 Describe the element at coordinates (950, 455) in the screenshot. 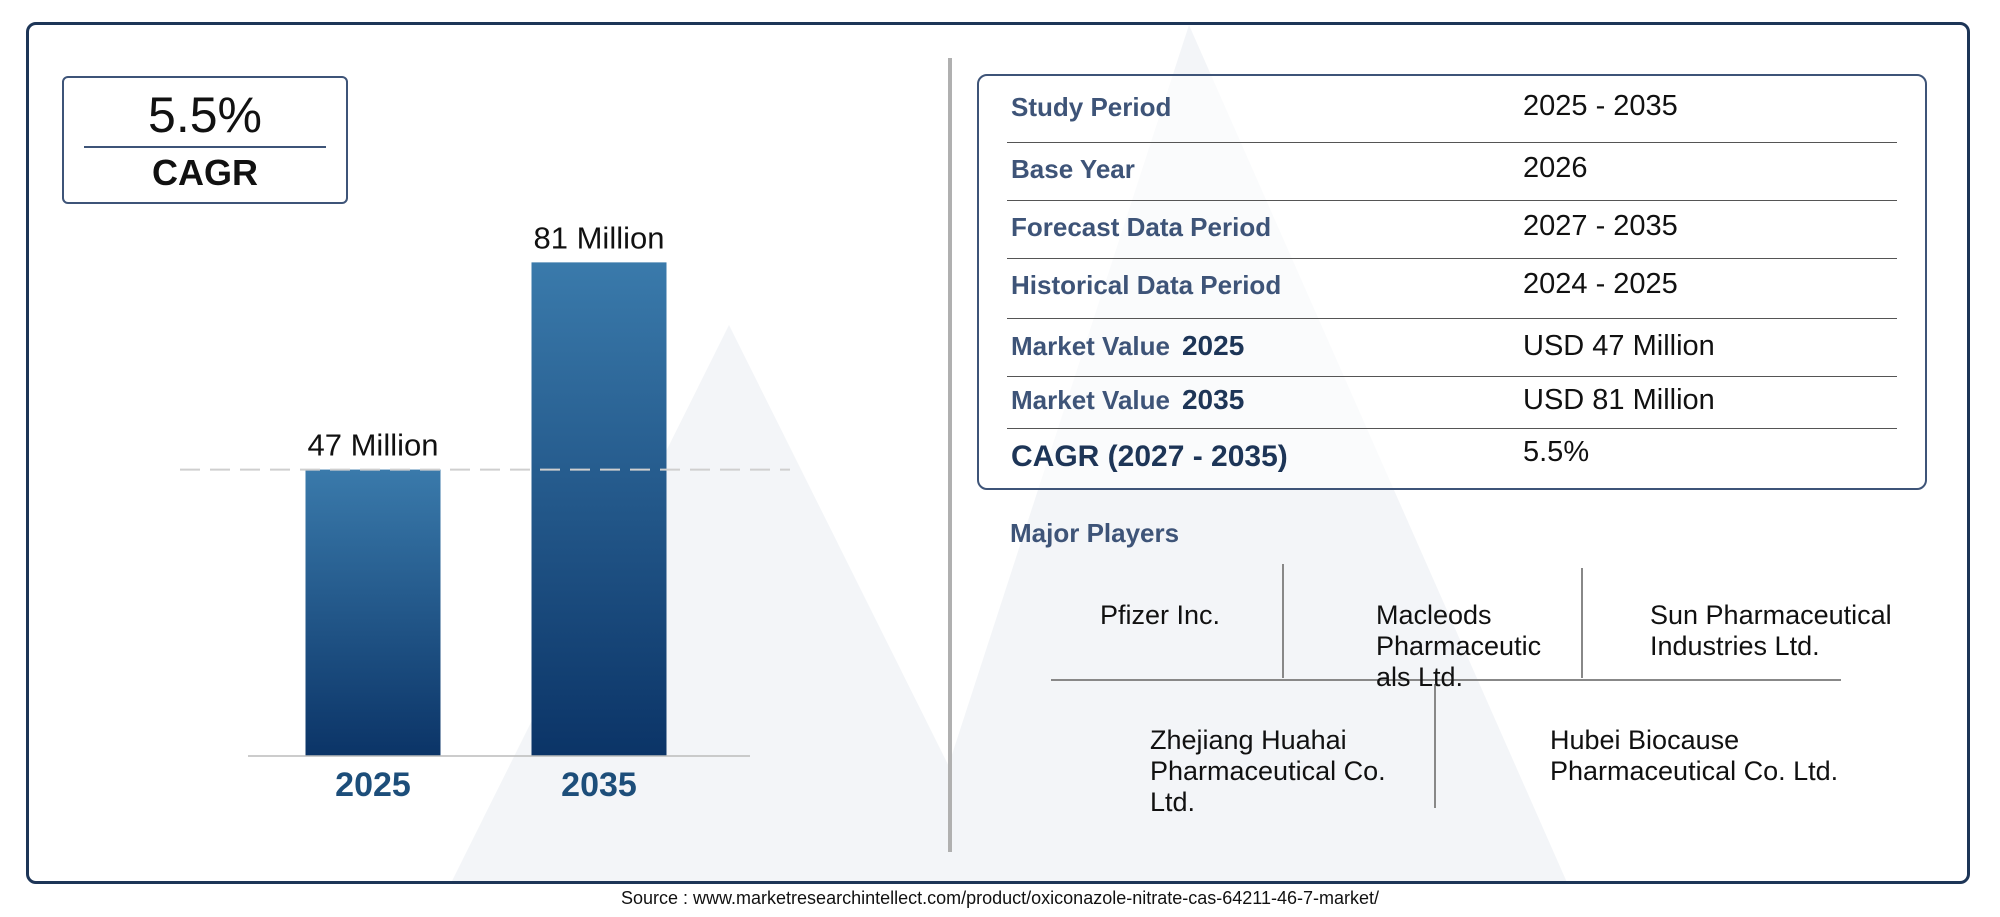

I see `section-divider` at that location.